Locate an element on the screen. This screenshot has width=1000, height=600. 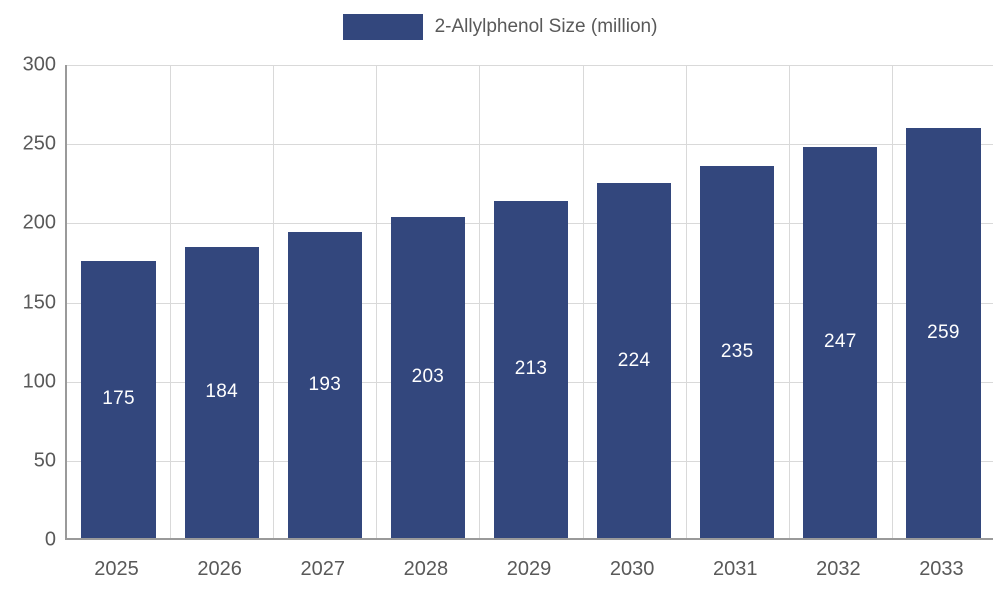
chart-legend: 2-Allylphenol Size (million) is located at coordinates (500, 27).